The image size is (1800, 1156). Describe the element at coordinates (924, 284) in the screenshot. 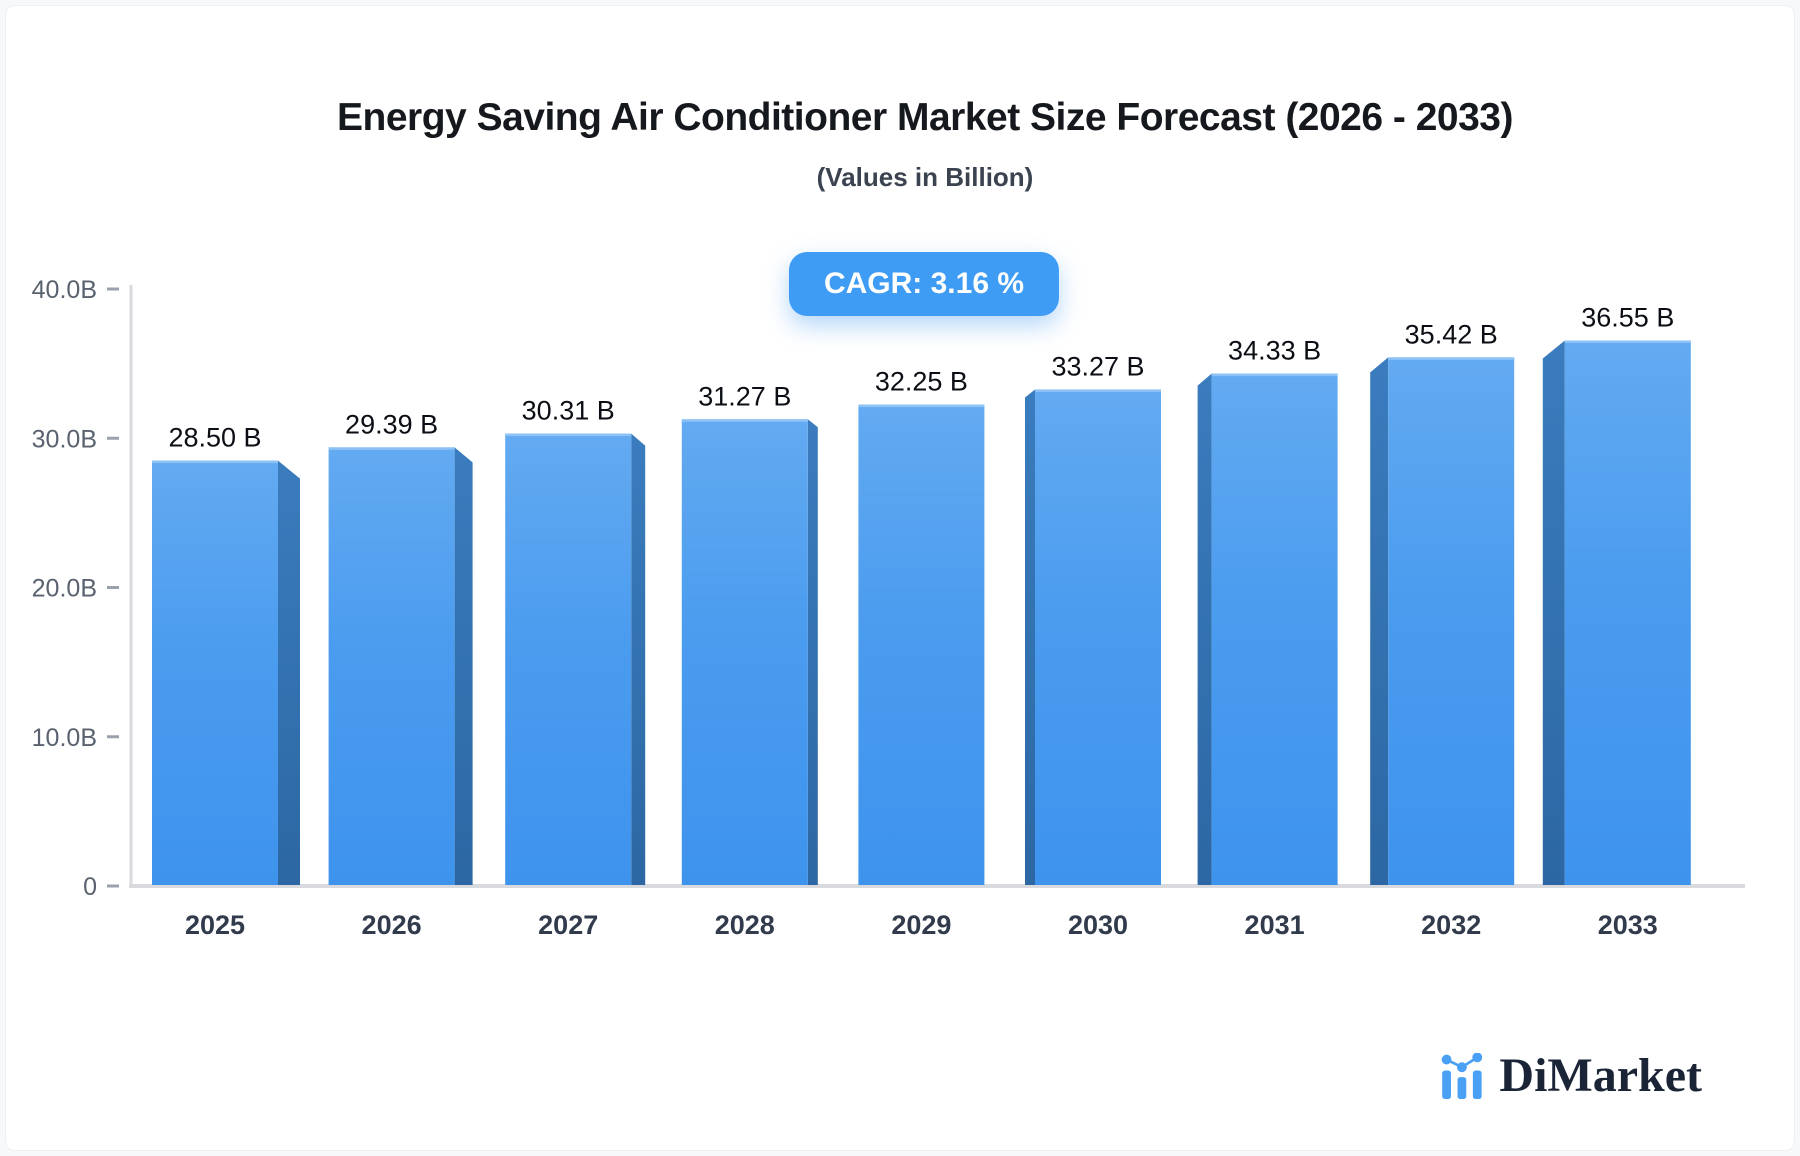

I see `cagr-badge: CAGR: 3.16 %` at that location.